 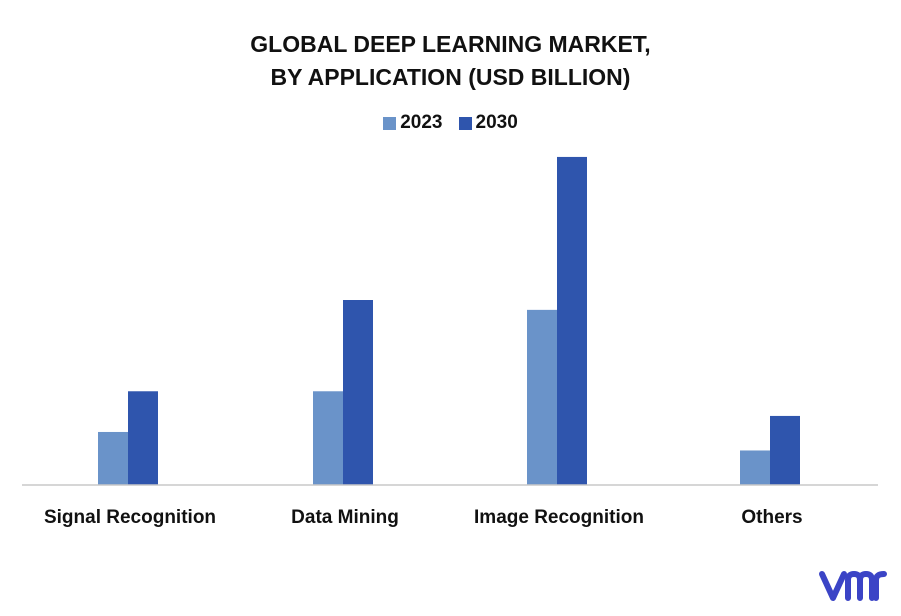 What do you see at coordinates (390, 123) in the screenshot?
I see `legend-swatch-2023` at bounding box center [390, 123].